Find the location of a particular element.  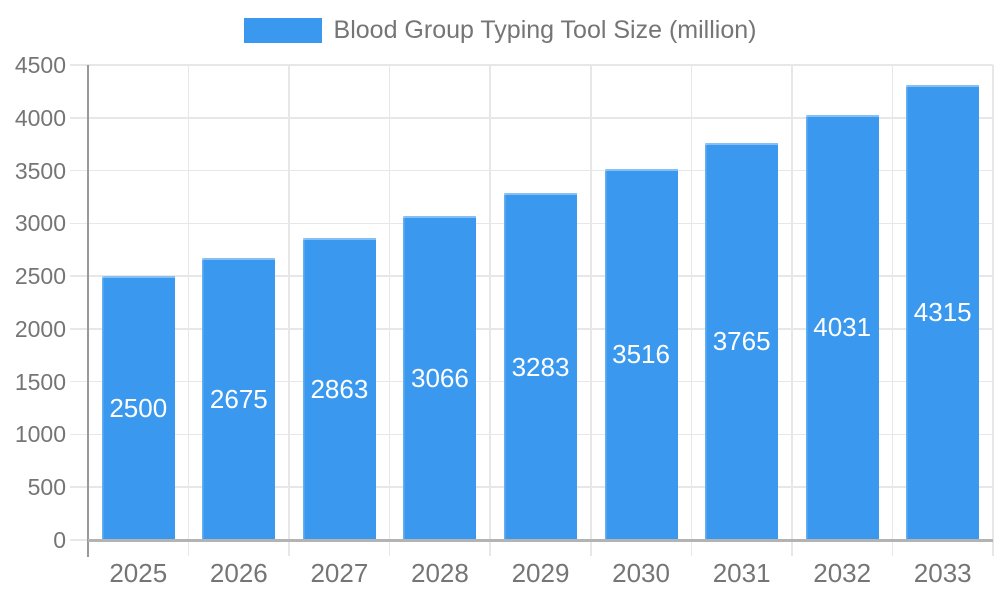

y-axis-tick-label: 2500 is located at coordinates (40, 276).